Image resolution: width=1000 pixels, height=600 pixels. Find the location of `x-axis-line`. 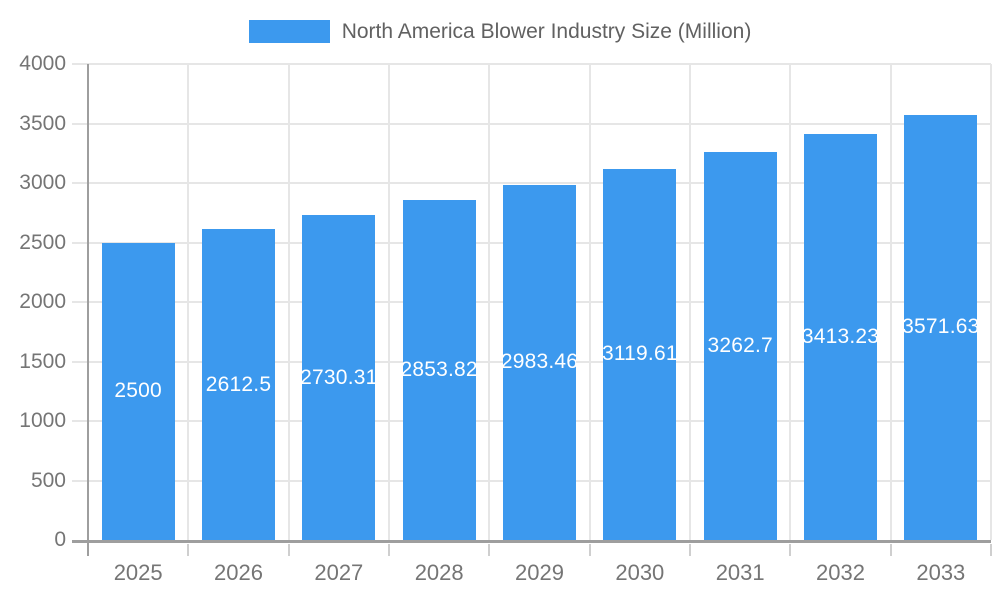

x-axis-line is located at coordinates (531, 541).